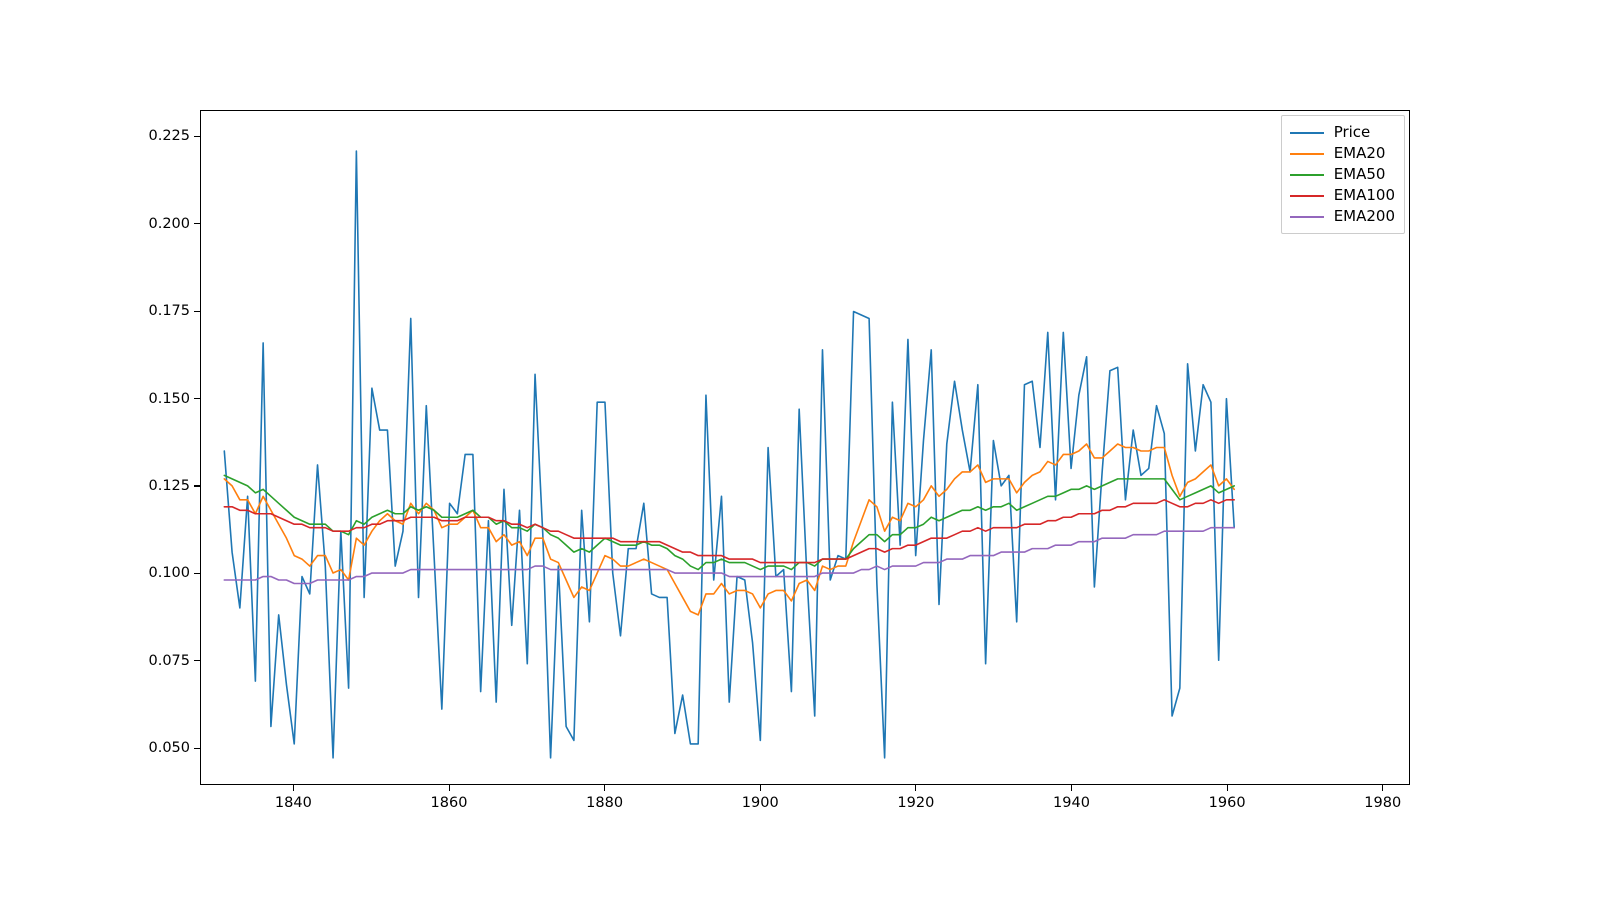 This screenshot has height=900, width=1600. Describe the element at coordinates (1364, 195) in the screenshot. I see `legend-label: EMA100` at that location.